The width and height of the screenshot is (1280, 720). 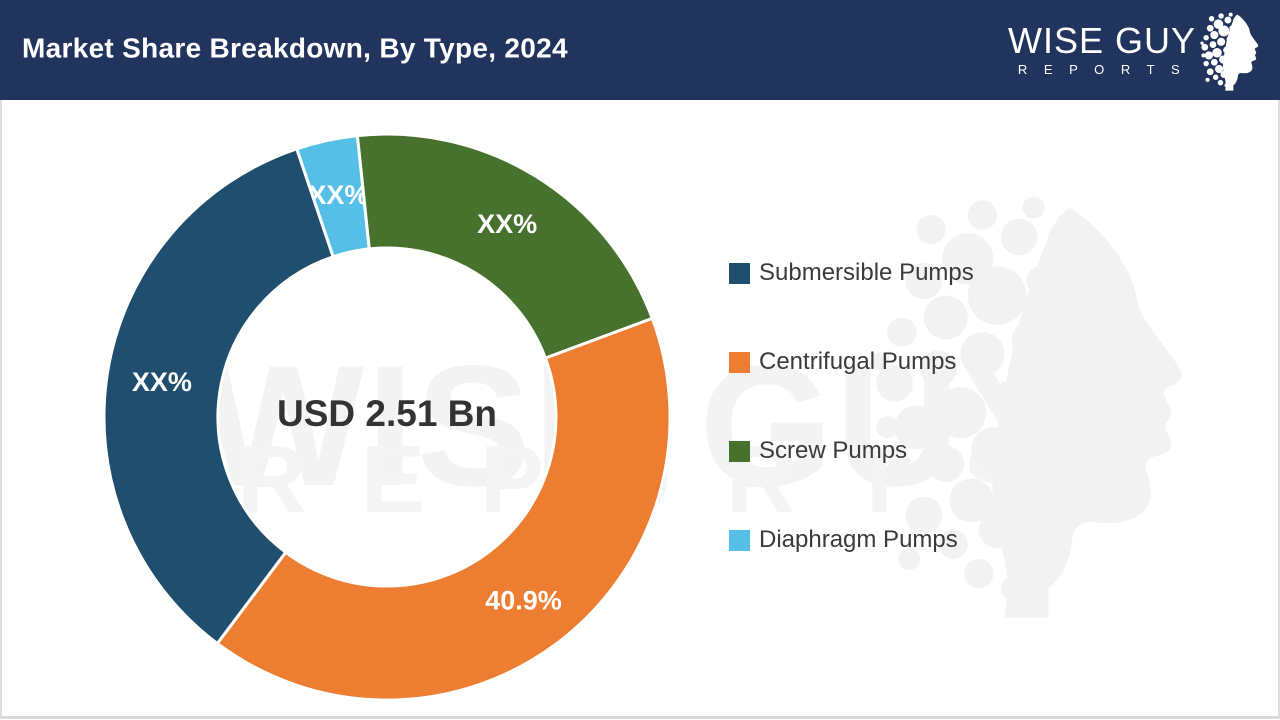 I want to click on donut-slice-screw-pumps, so click(x=504, y=246).